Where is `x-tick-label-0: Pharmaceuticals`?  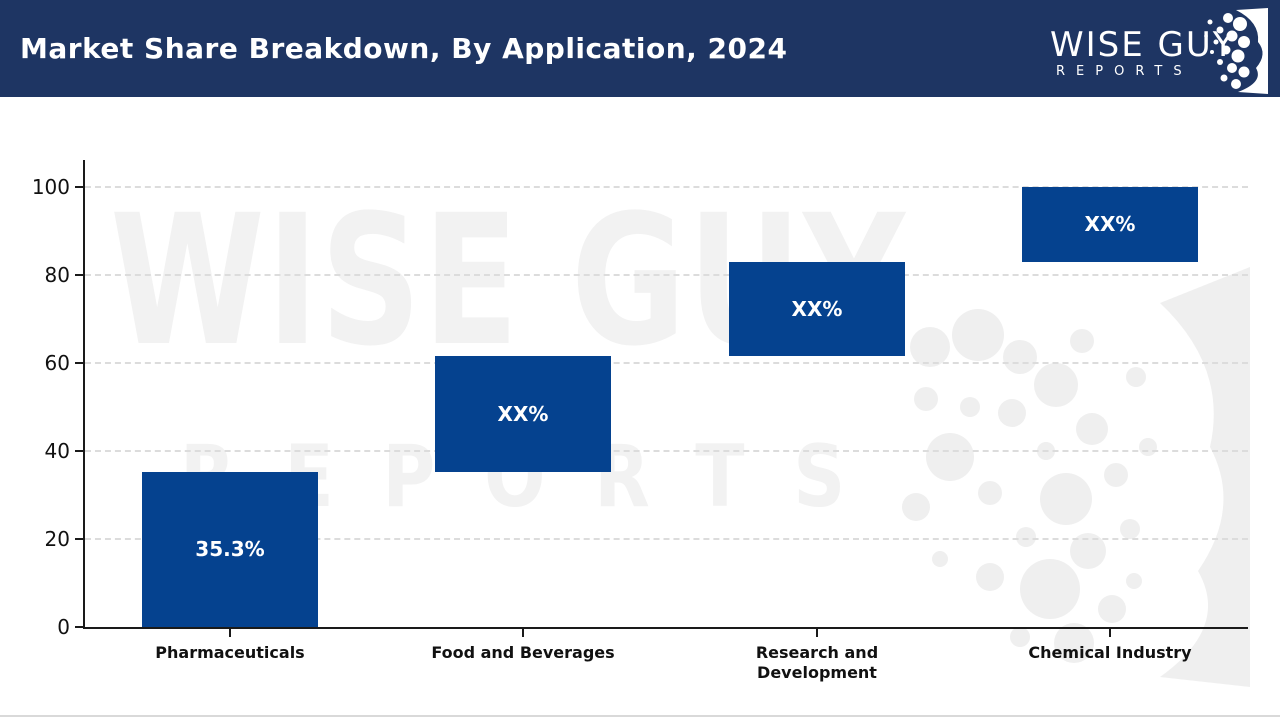 x-tick-label-0: Pharmaceuticals is located at coordinates (230, 652).